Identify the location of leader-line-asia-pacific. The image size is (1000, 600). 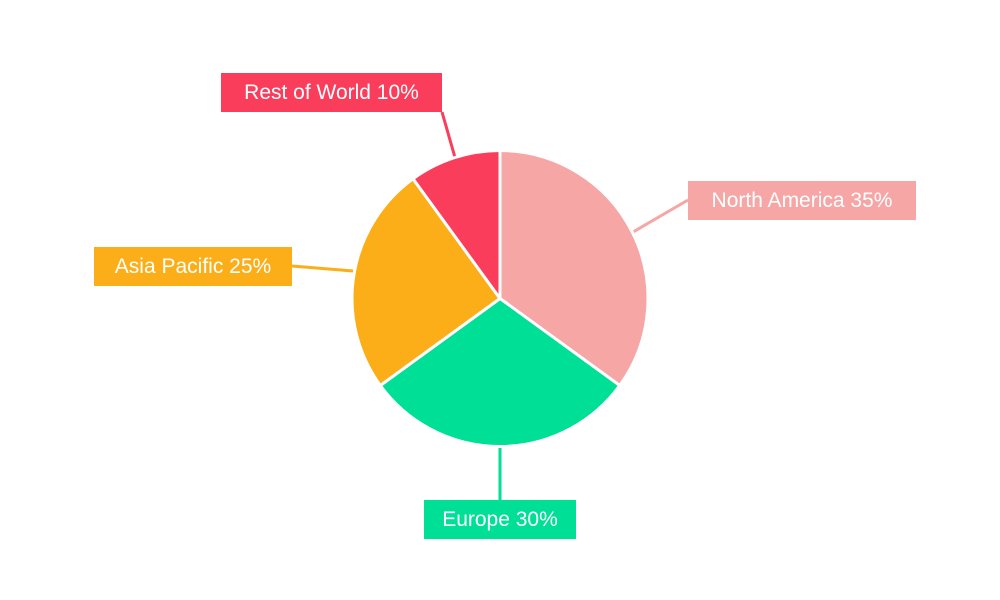
(322, 268).